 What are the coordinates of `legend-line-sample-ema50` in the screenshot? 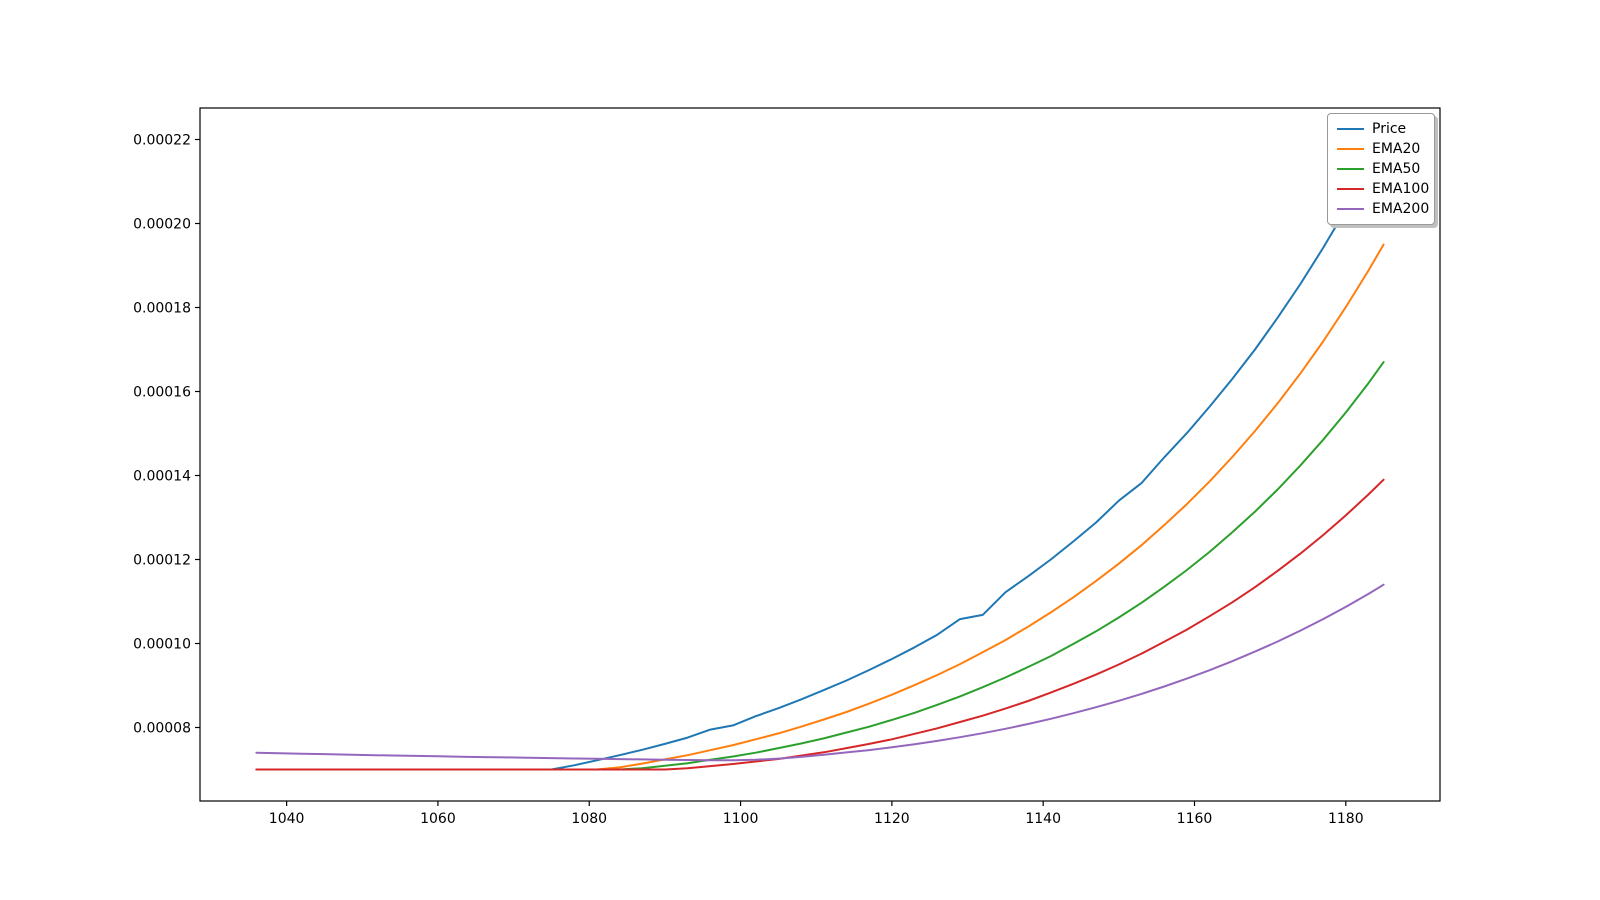 It's located at (1350, 169).